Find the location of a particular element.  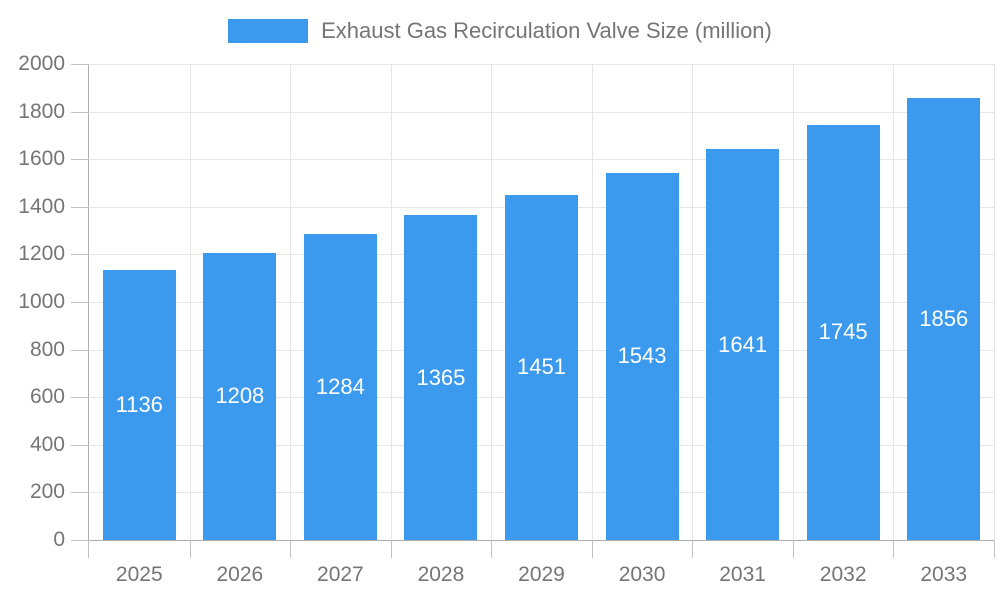

bar: 1284 is located at coordinates (340, 387).